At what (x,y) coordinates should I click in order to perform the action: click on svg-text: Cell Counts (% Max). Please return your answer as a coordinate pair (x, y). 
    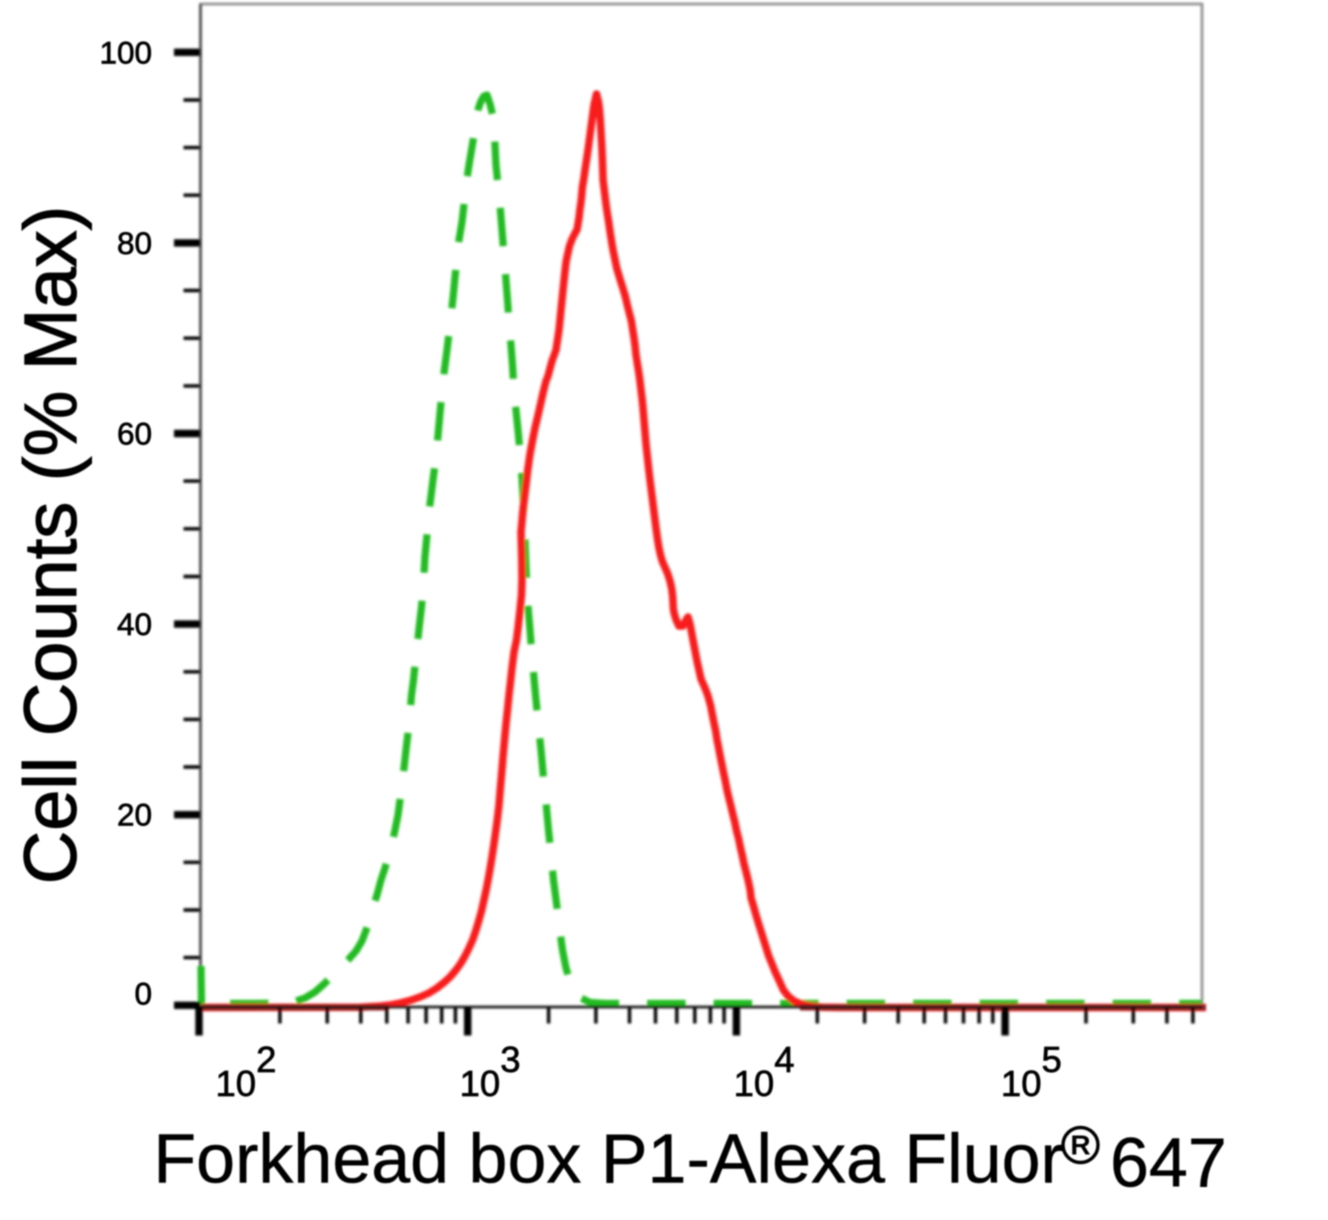
    Looking at the image, I should click on (50, 545).